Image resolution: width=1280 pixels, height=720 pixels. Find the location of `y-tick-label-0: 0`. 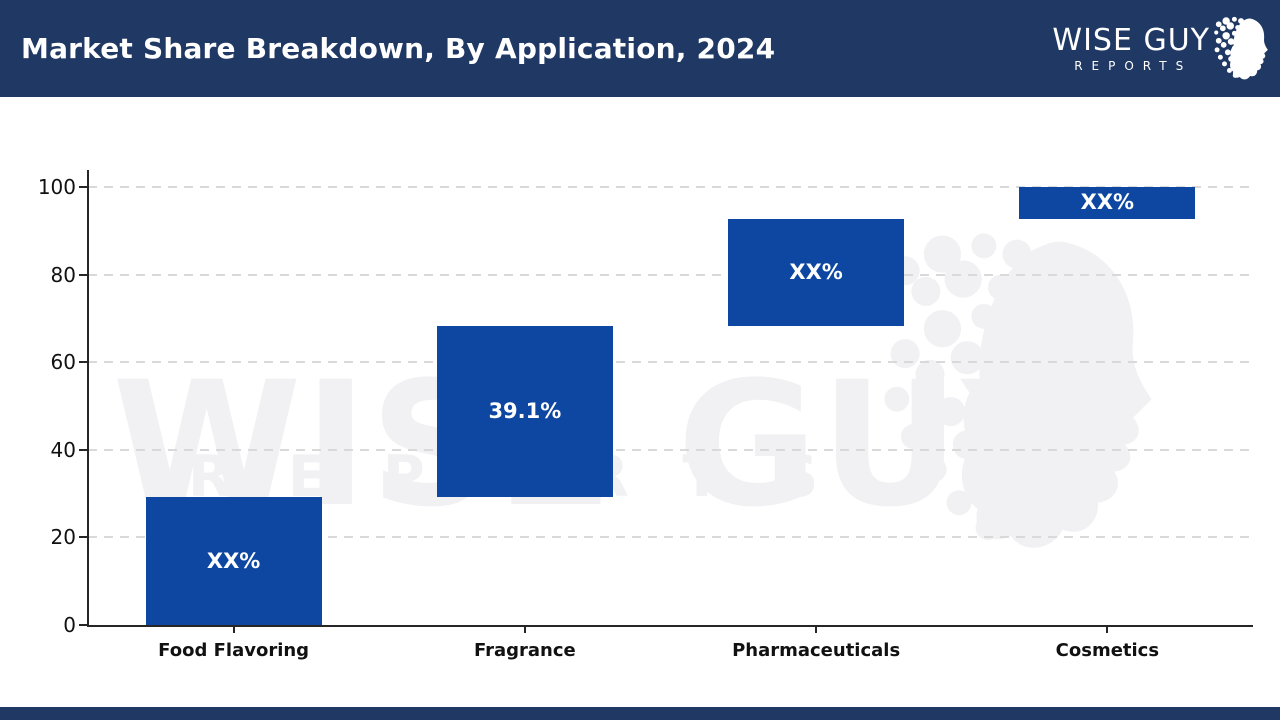

y-tick-label-0: 0 is located at coordinates (69, 625).